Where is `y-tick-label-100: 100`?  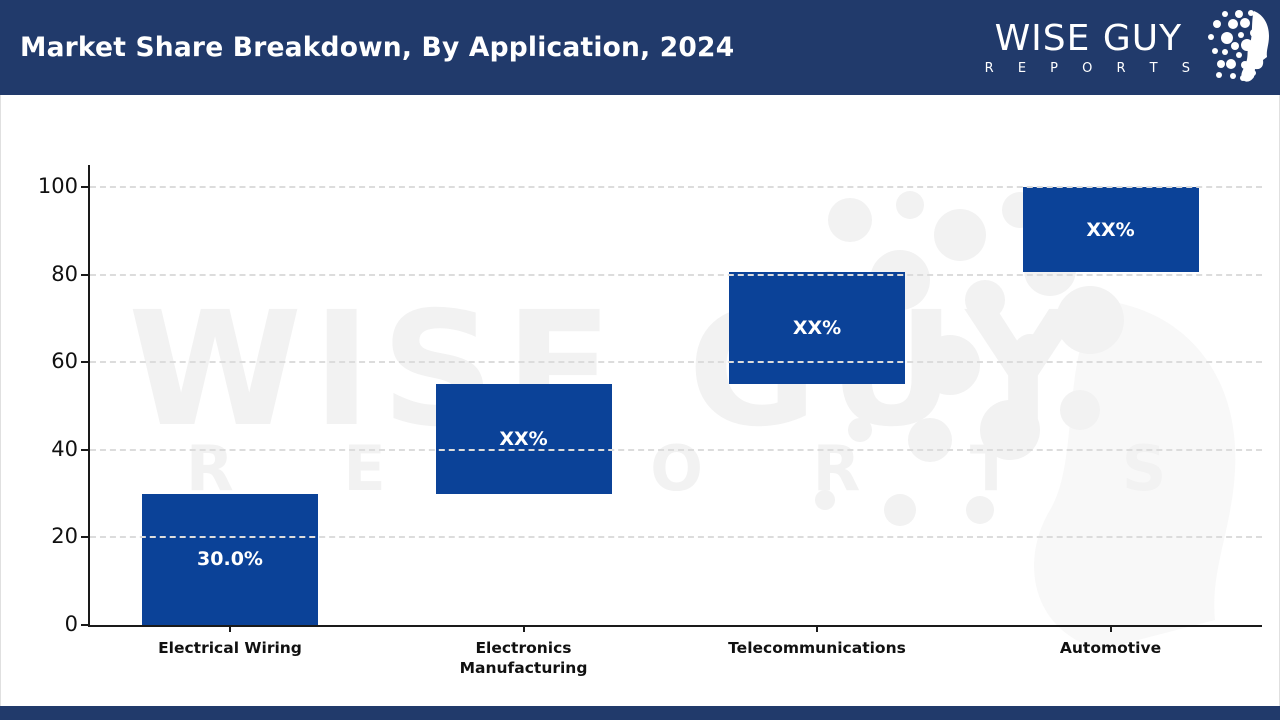
y-tick-label-100: 100 is located at coordinates (57, 186).